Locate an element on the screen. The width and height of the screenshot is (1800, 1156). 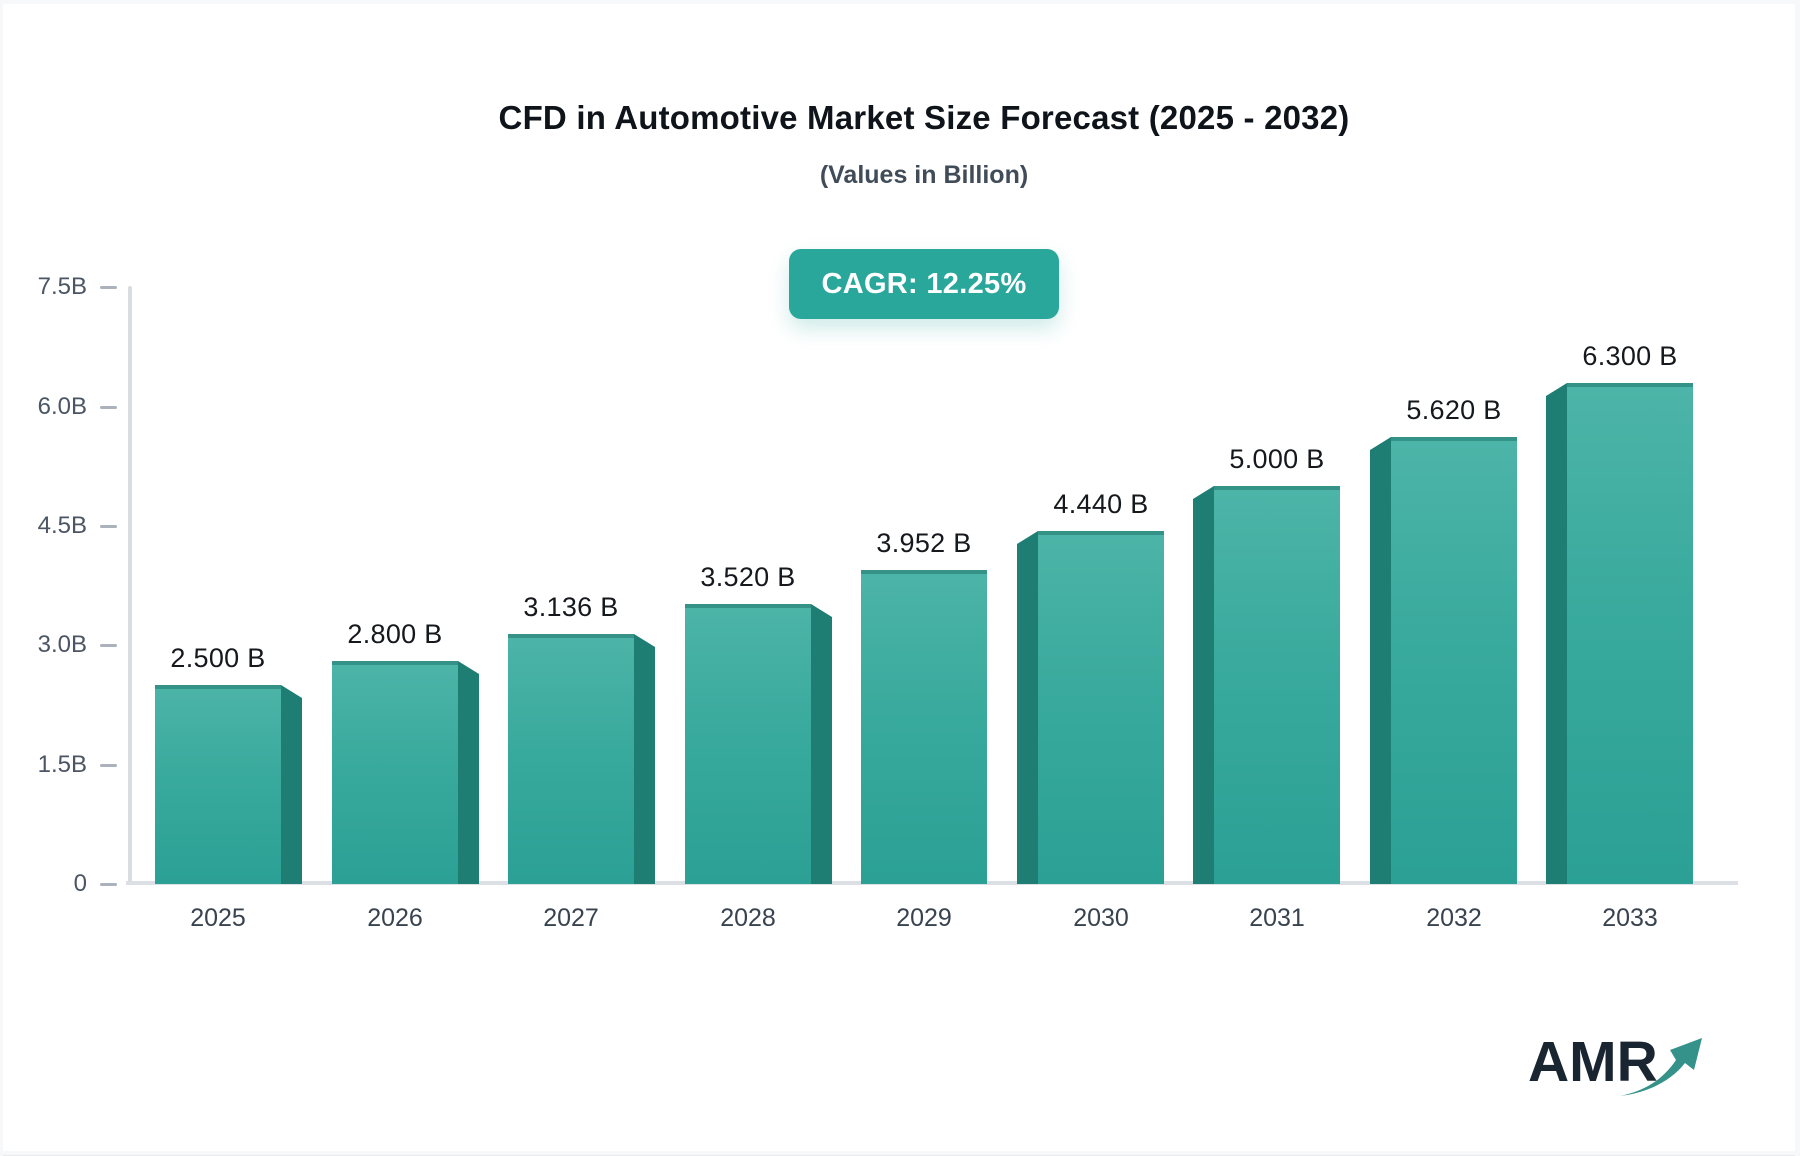
x-label-2030: 2030 is located at coordinates (1101, 918).